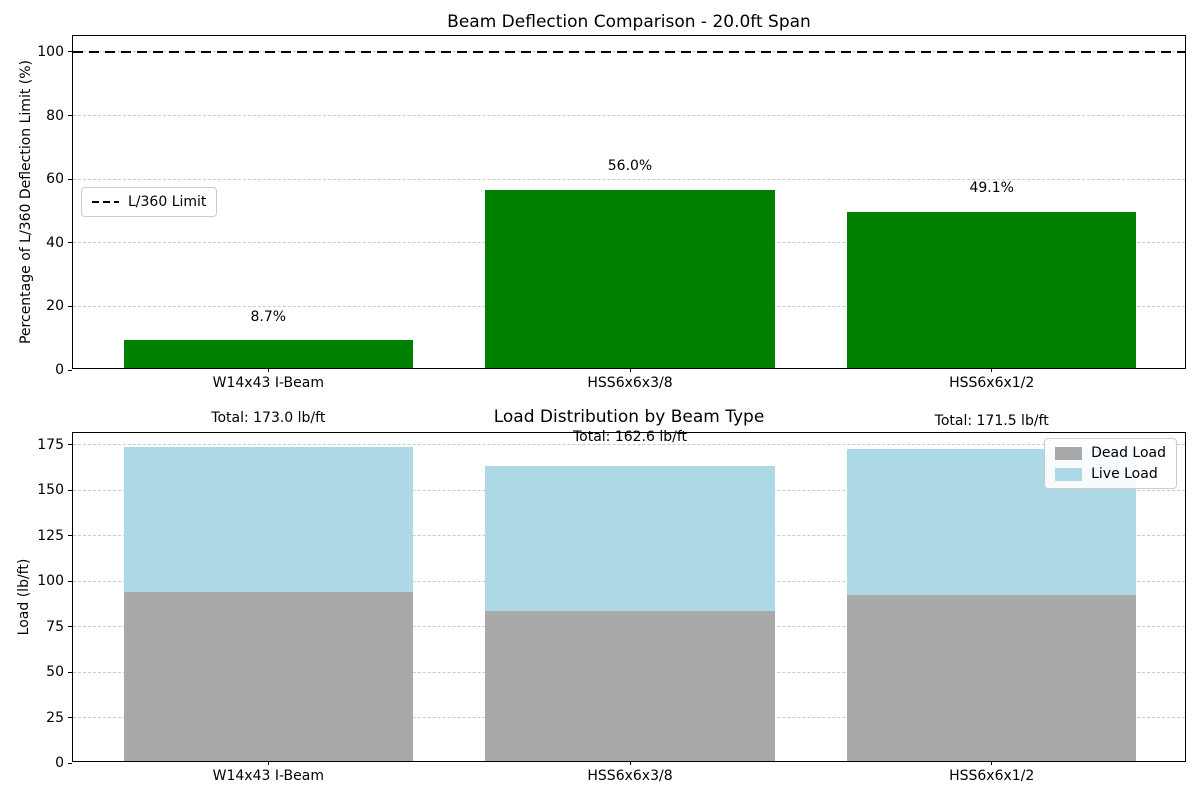  I want to click on total-label: Total: 171.5 lb/ft, so click(991, 420).